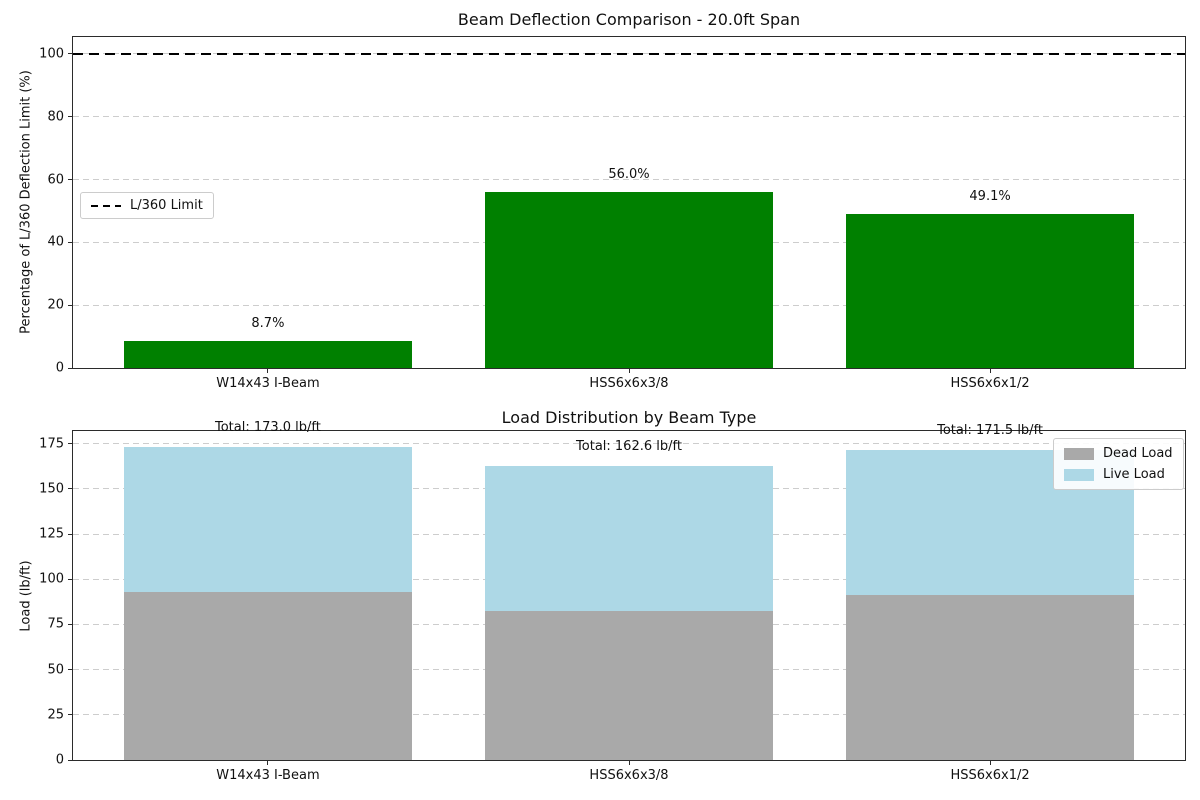  I want to click on live-load-bar-w14x43-i-beam, so click(267, 519).